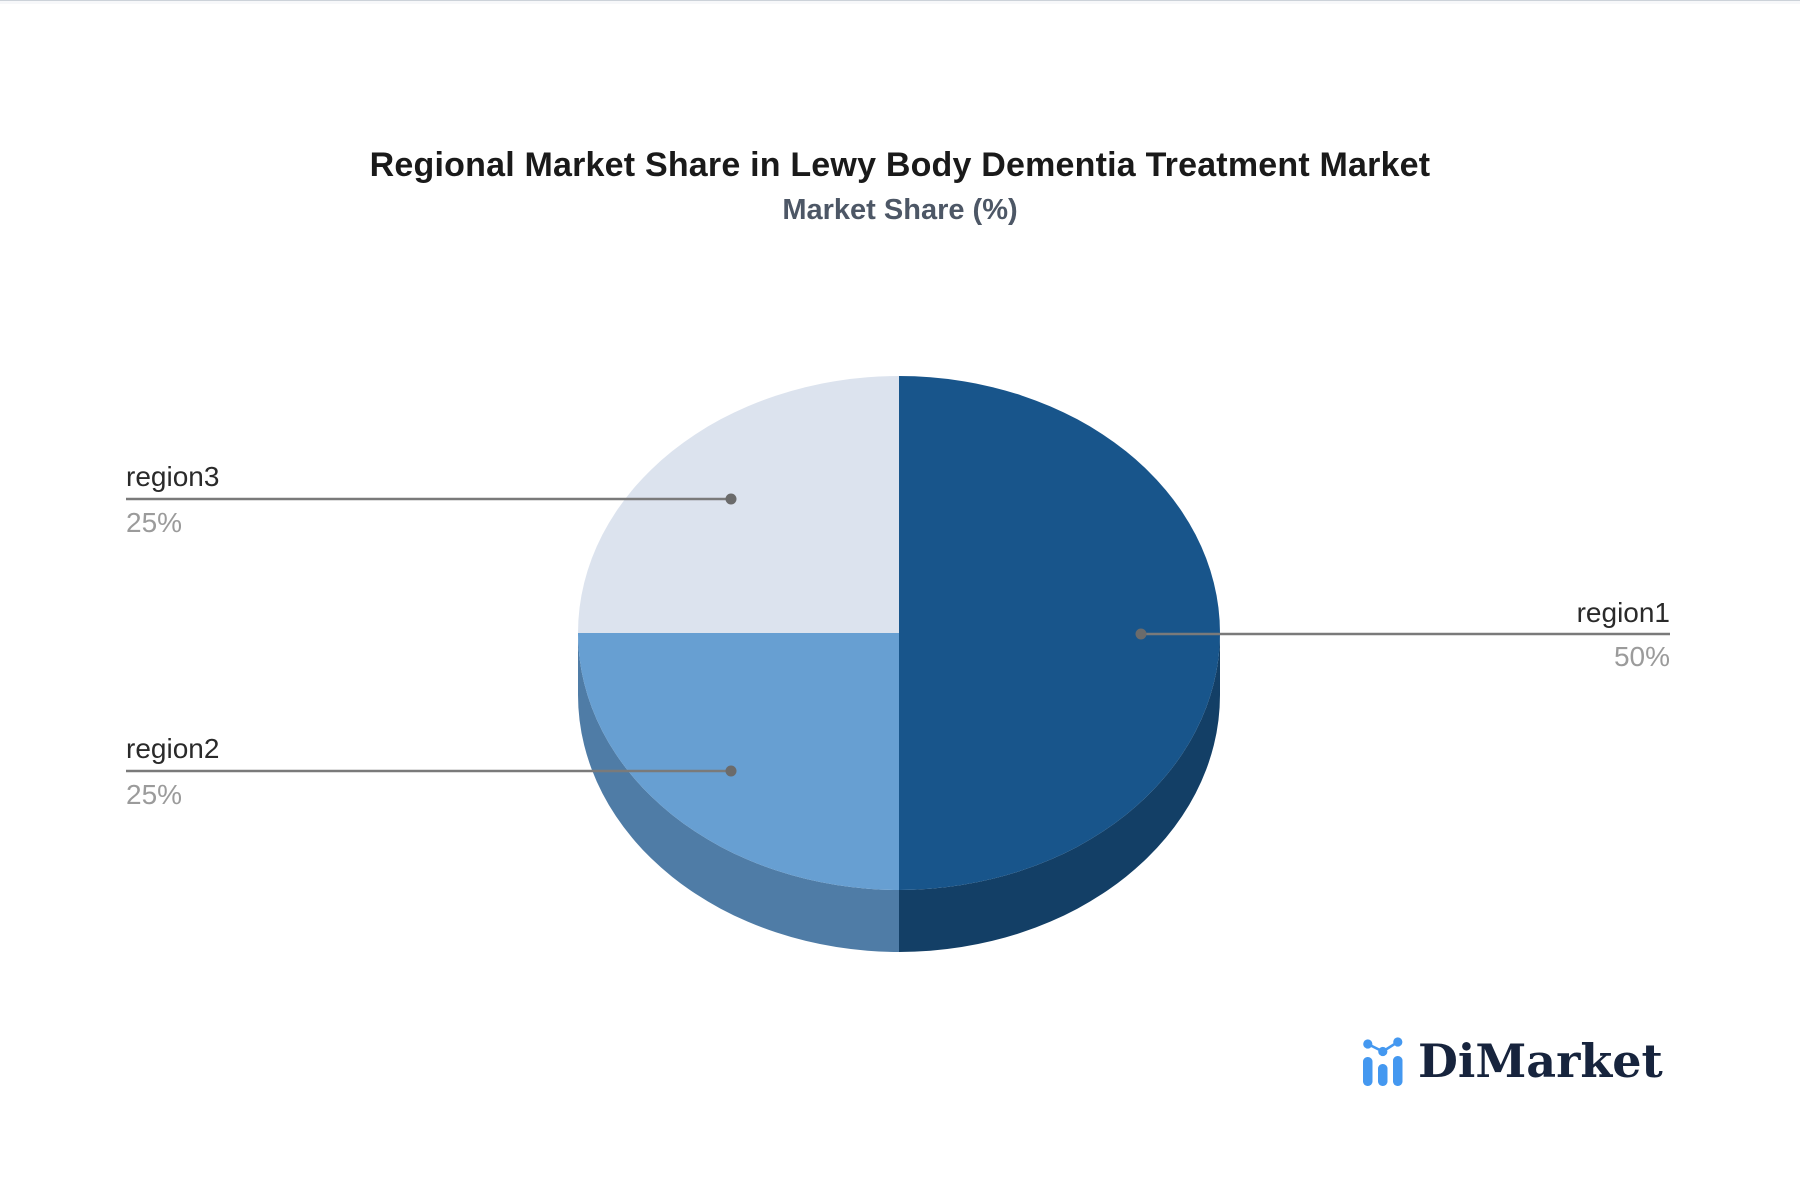  What do you see at coordinates (731, 771) in the screenshot?
I see `leader-dot-region2` at bounding box center [731, 771].